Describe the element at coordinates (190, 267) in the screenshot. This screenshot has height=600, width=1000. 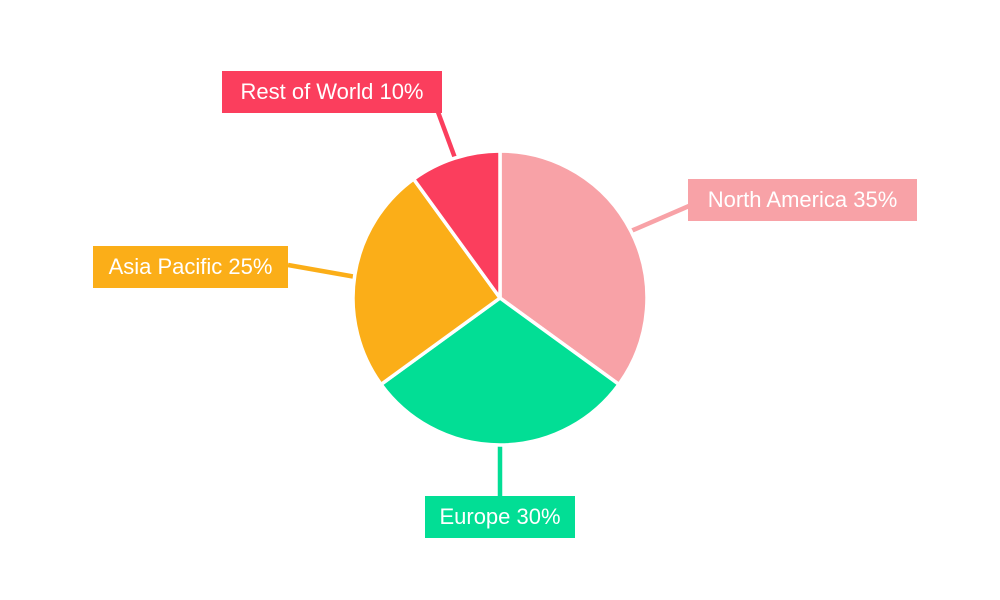
I see `label-callout-asia-pacific: Asia Pacific 25%` at that location.